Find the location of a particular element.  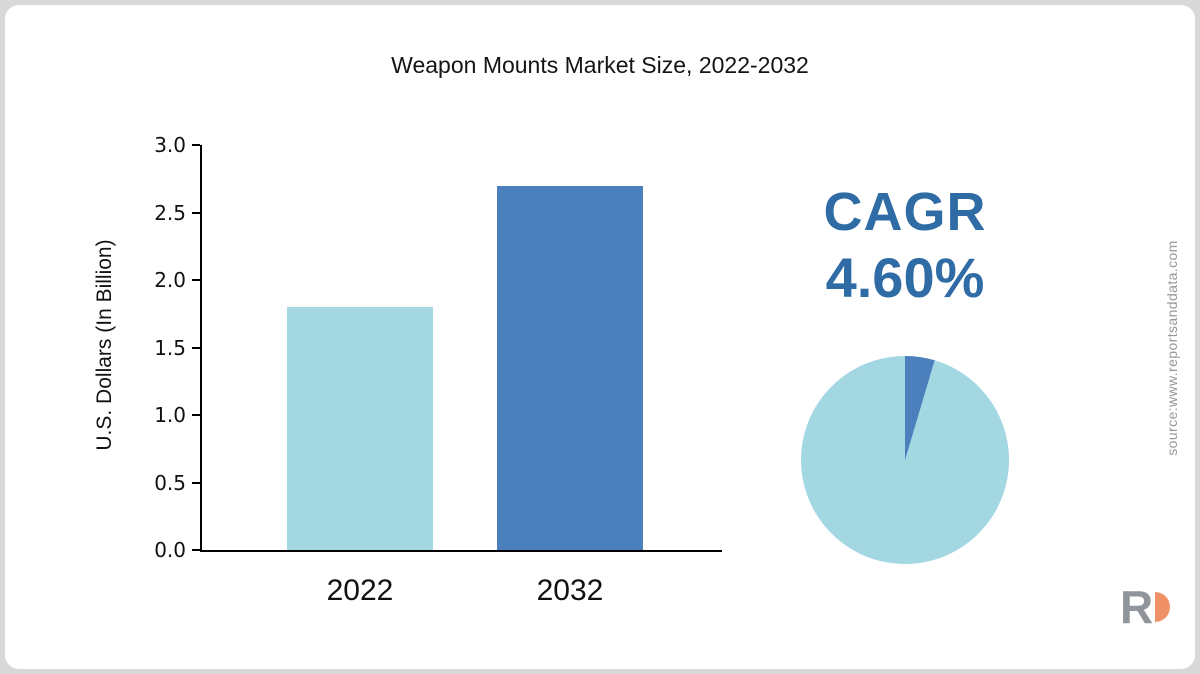

y-axis-title: U.S. Dollars (In Billion) is located at coordinates (104, 345).